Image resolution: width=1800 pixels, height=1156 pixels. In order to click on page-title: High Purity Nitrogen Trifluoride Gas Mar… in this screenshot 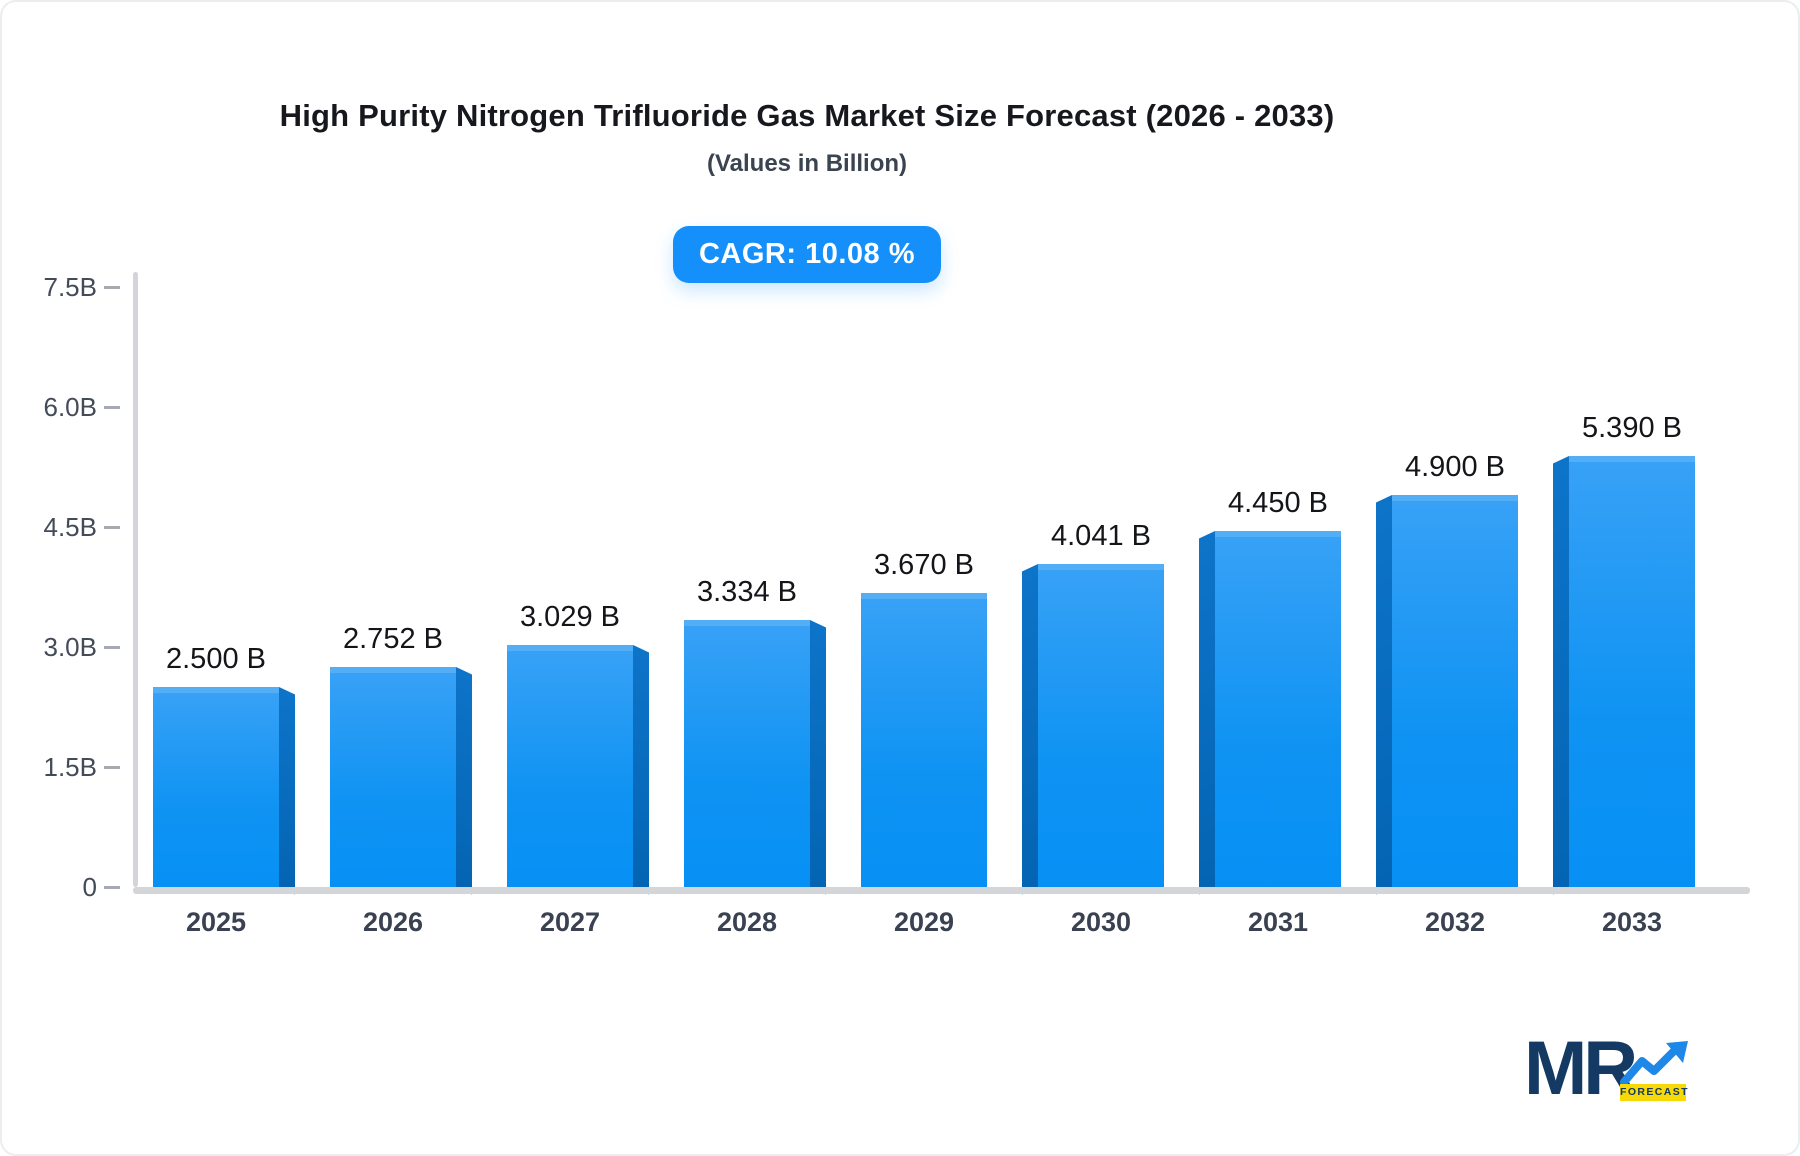, I will do `click(807, 115)`.